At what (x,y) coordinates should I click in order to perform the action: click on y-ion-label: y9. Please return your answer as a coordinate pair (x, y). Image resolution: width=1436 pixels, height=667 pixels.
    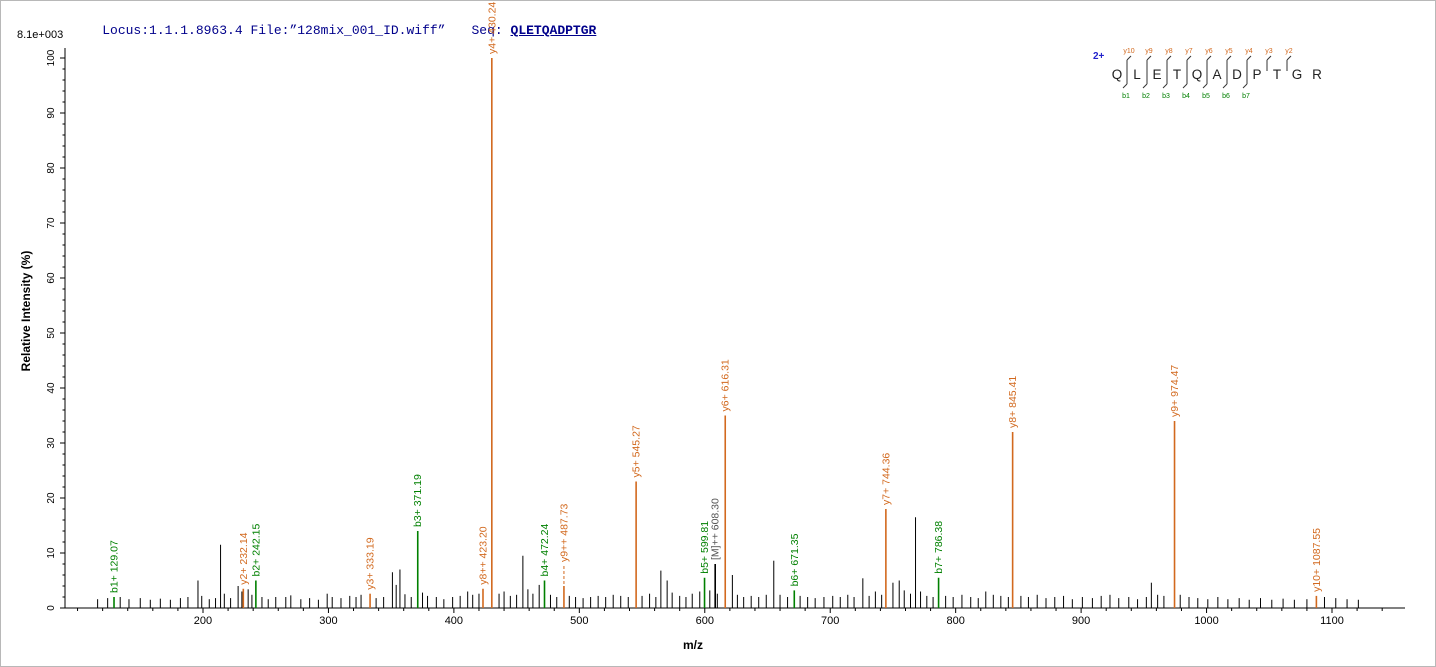
    Looking at the image, I should click on (1149, 51).